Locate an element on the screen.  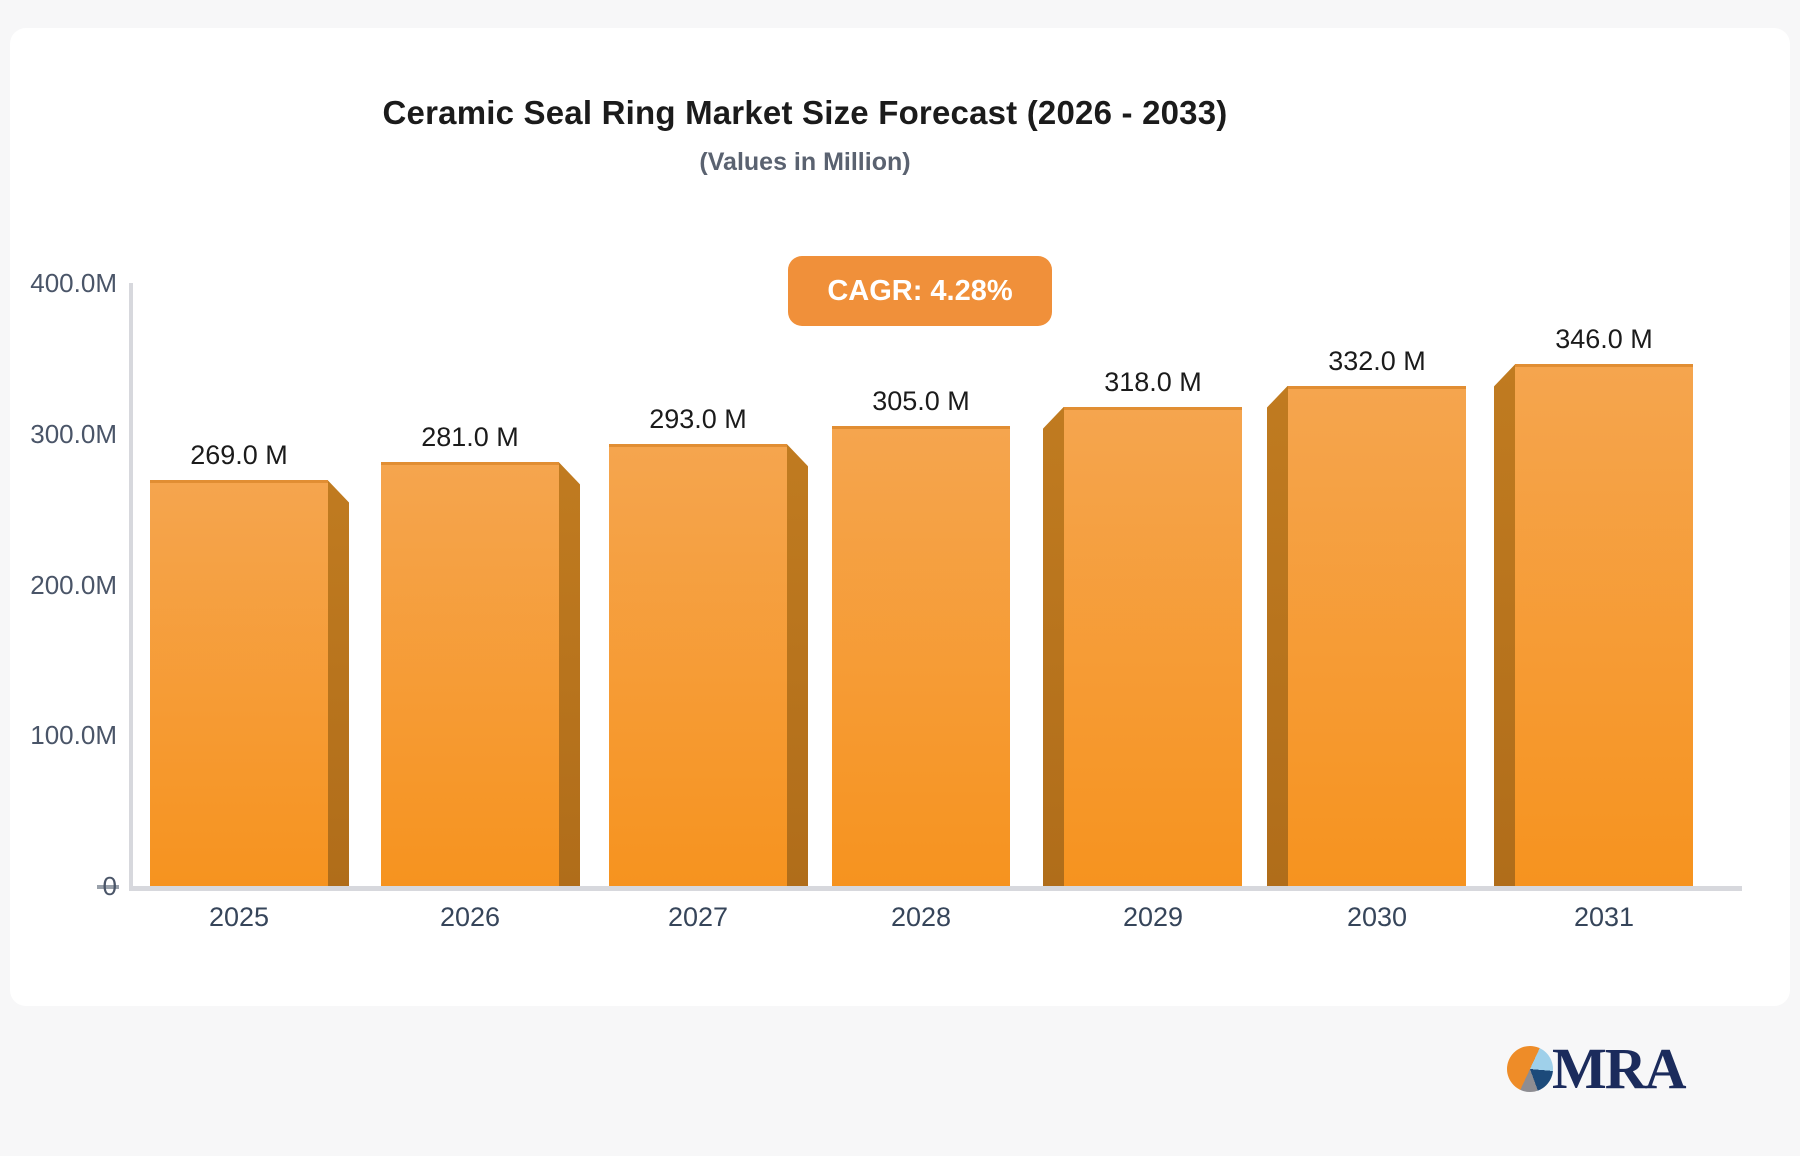
bar-2027 is located at coordinates (698, 665).